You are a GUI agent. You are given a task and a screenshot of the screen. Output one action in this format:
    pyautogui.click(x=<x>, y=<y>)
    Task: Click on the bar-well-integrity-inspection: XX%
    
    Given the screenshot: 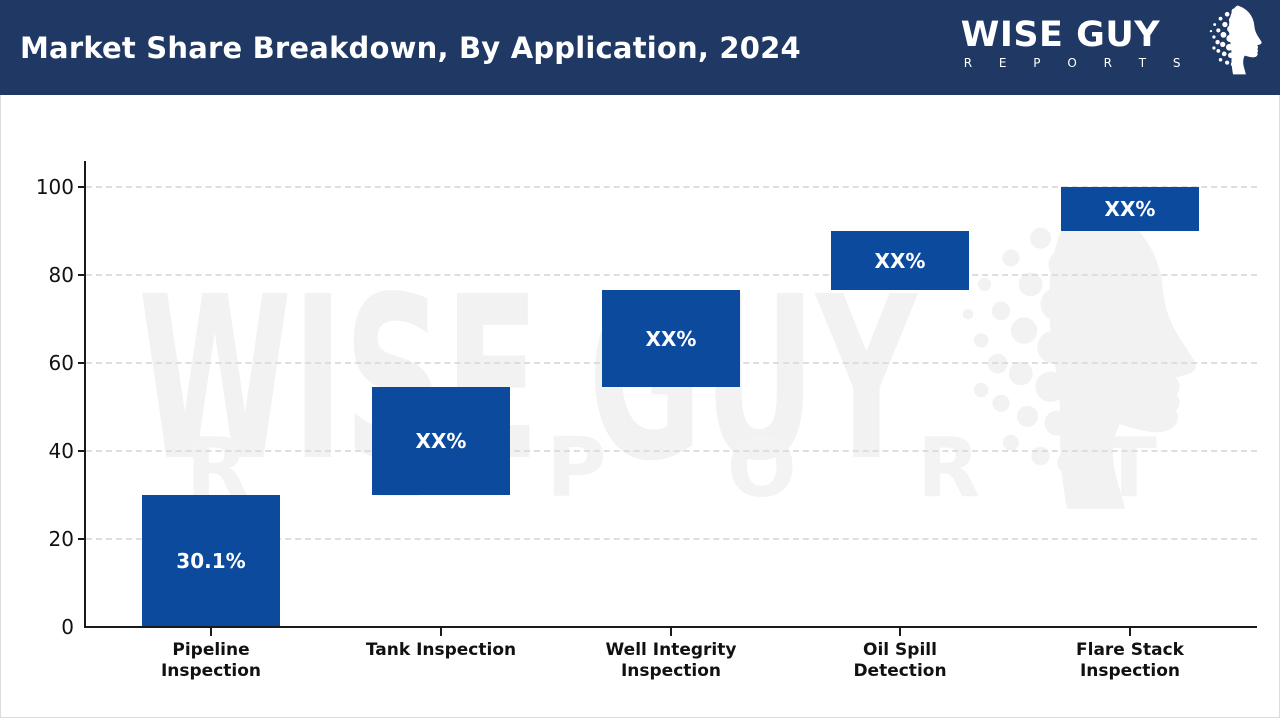 What is the action you would take?
    pyautogui.click(x=671, y=339)
    